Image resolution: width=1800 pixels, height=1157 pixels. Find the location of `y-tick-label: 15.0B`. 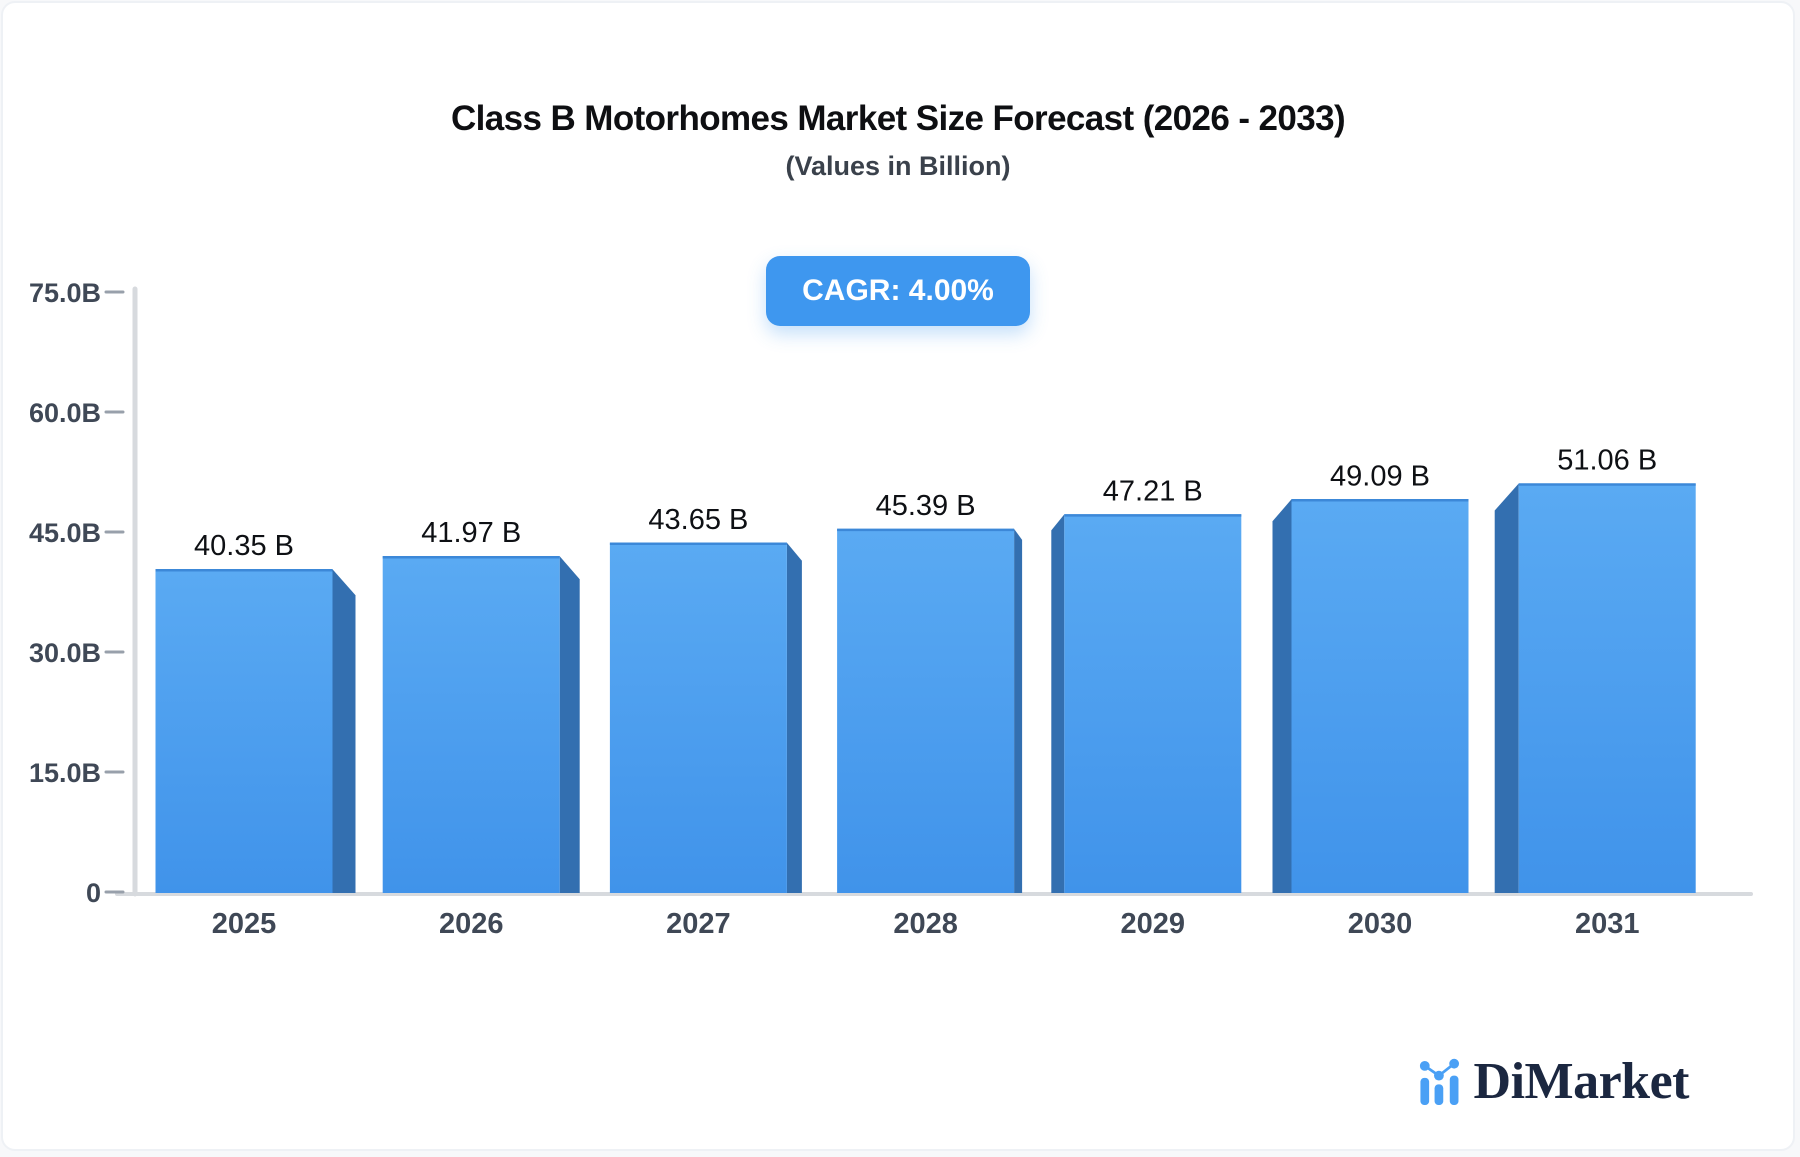

y-tick-label: 15.0B is located at coordinates (65, 773).